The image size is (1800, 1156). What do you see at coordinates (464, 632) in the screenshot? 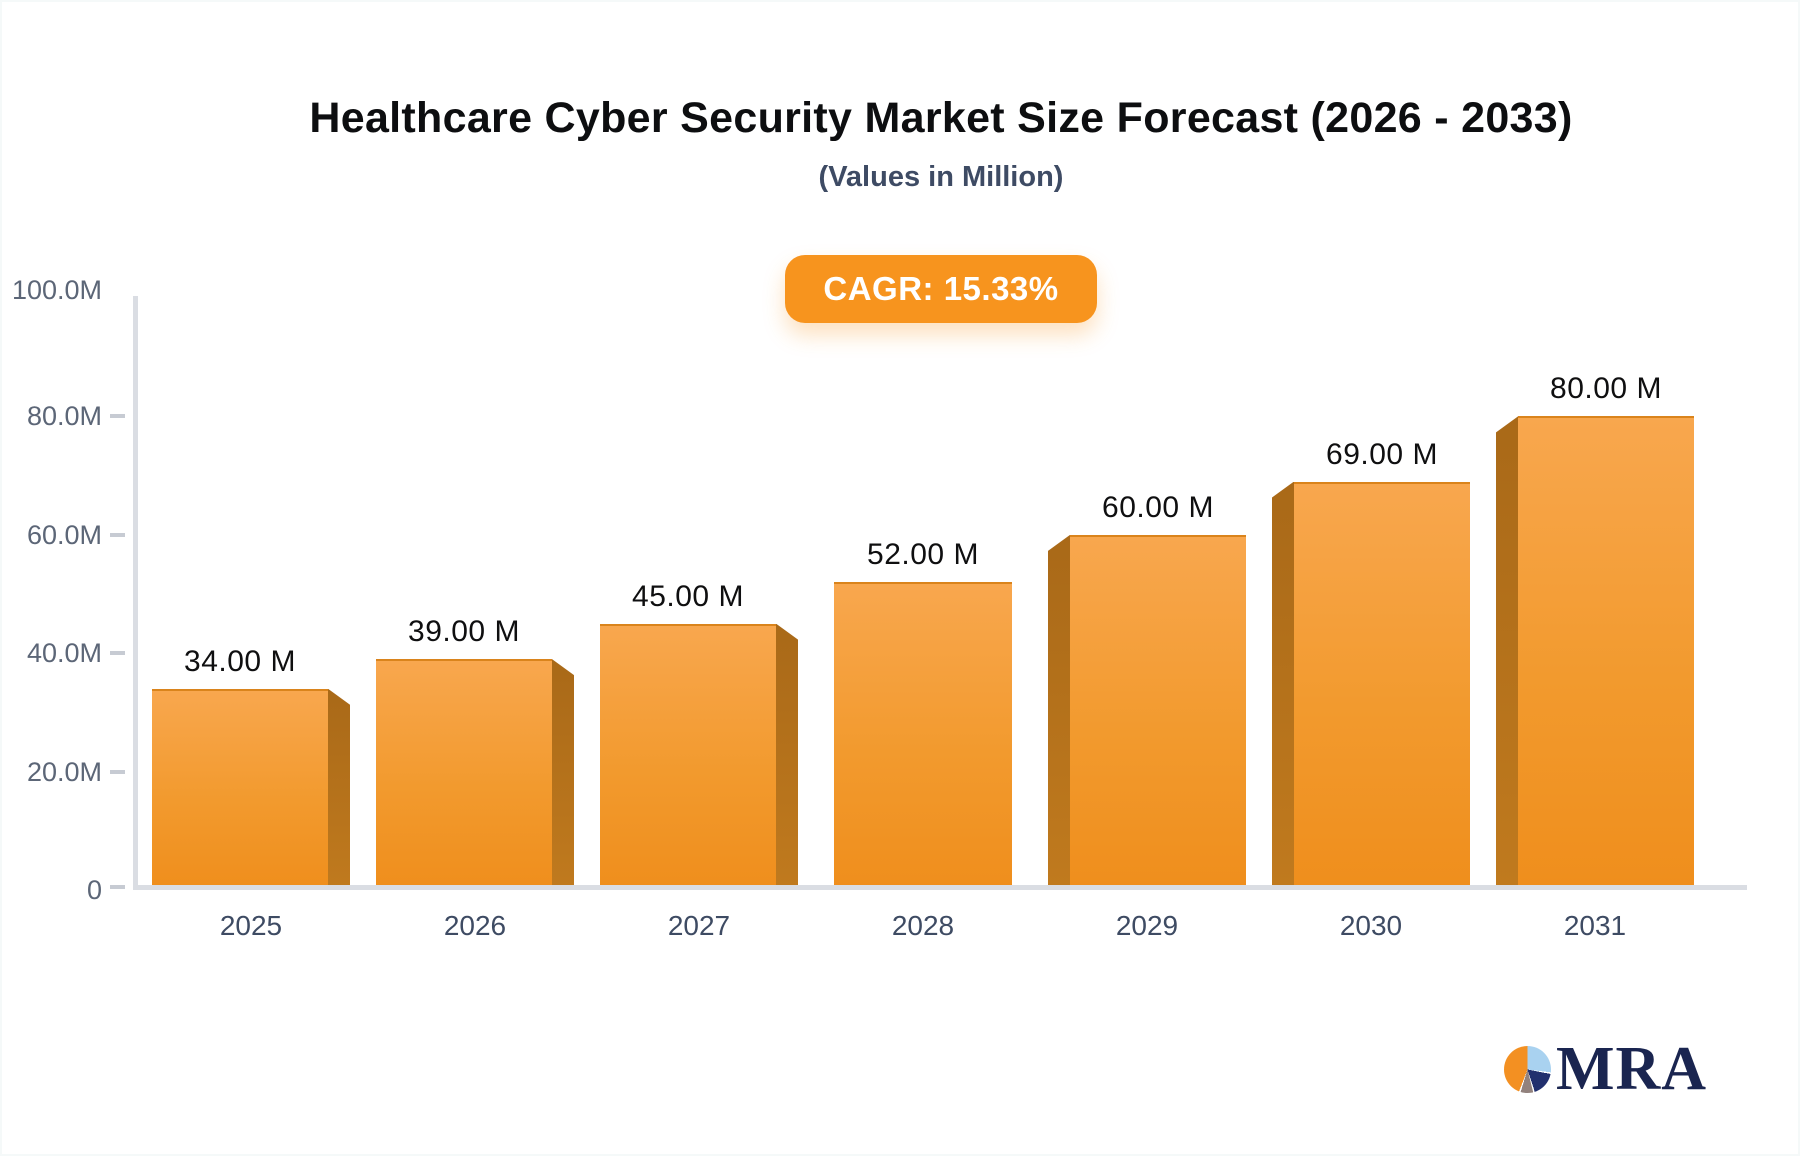
I see `bar-value-label: 39.00 M` at bounding box center [464, 632].